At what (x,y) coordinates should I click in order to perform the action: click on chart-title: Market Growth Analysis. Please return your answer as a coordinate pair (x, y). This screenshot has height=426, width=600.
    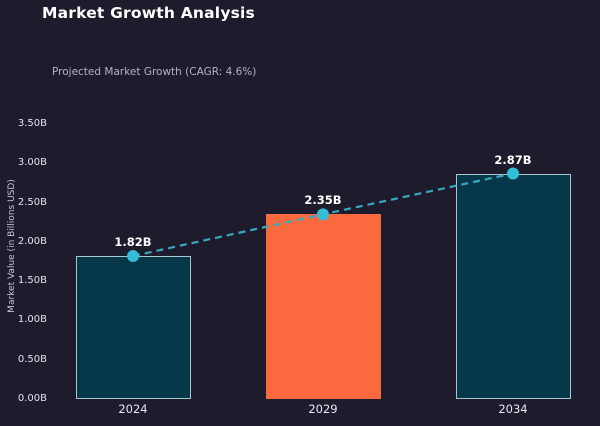
    Looking at the image, I should click on (148, 13).